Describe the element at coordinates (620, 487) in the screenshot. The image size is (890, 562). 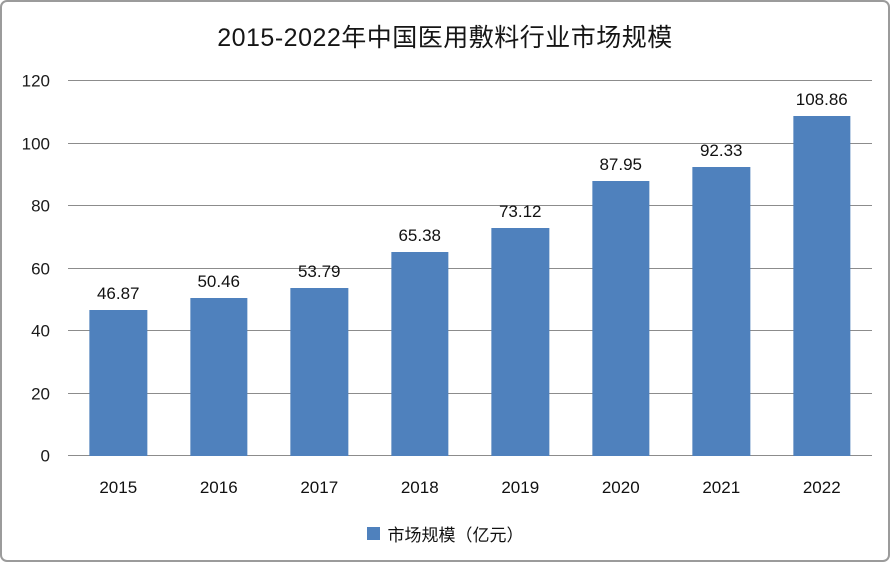
I see `x-tick-label: 2020` at that location.